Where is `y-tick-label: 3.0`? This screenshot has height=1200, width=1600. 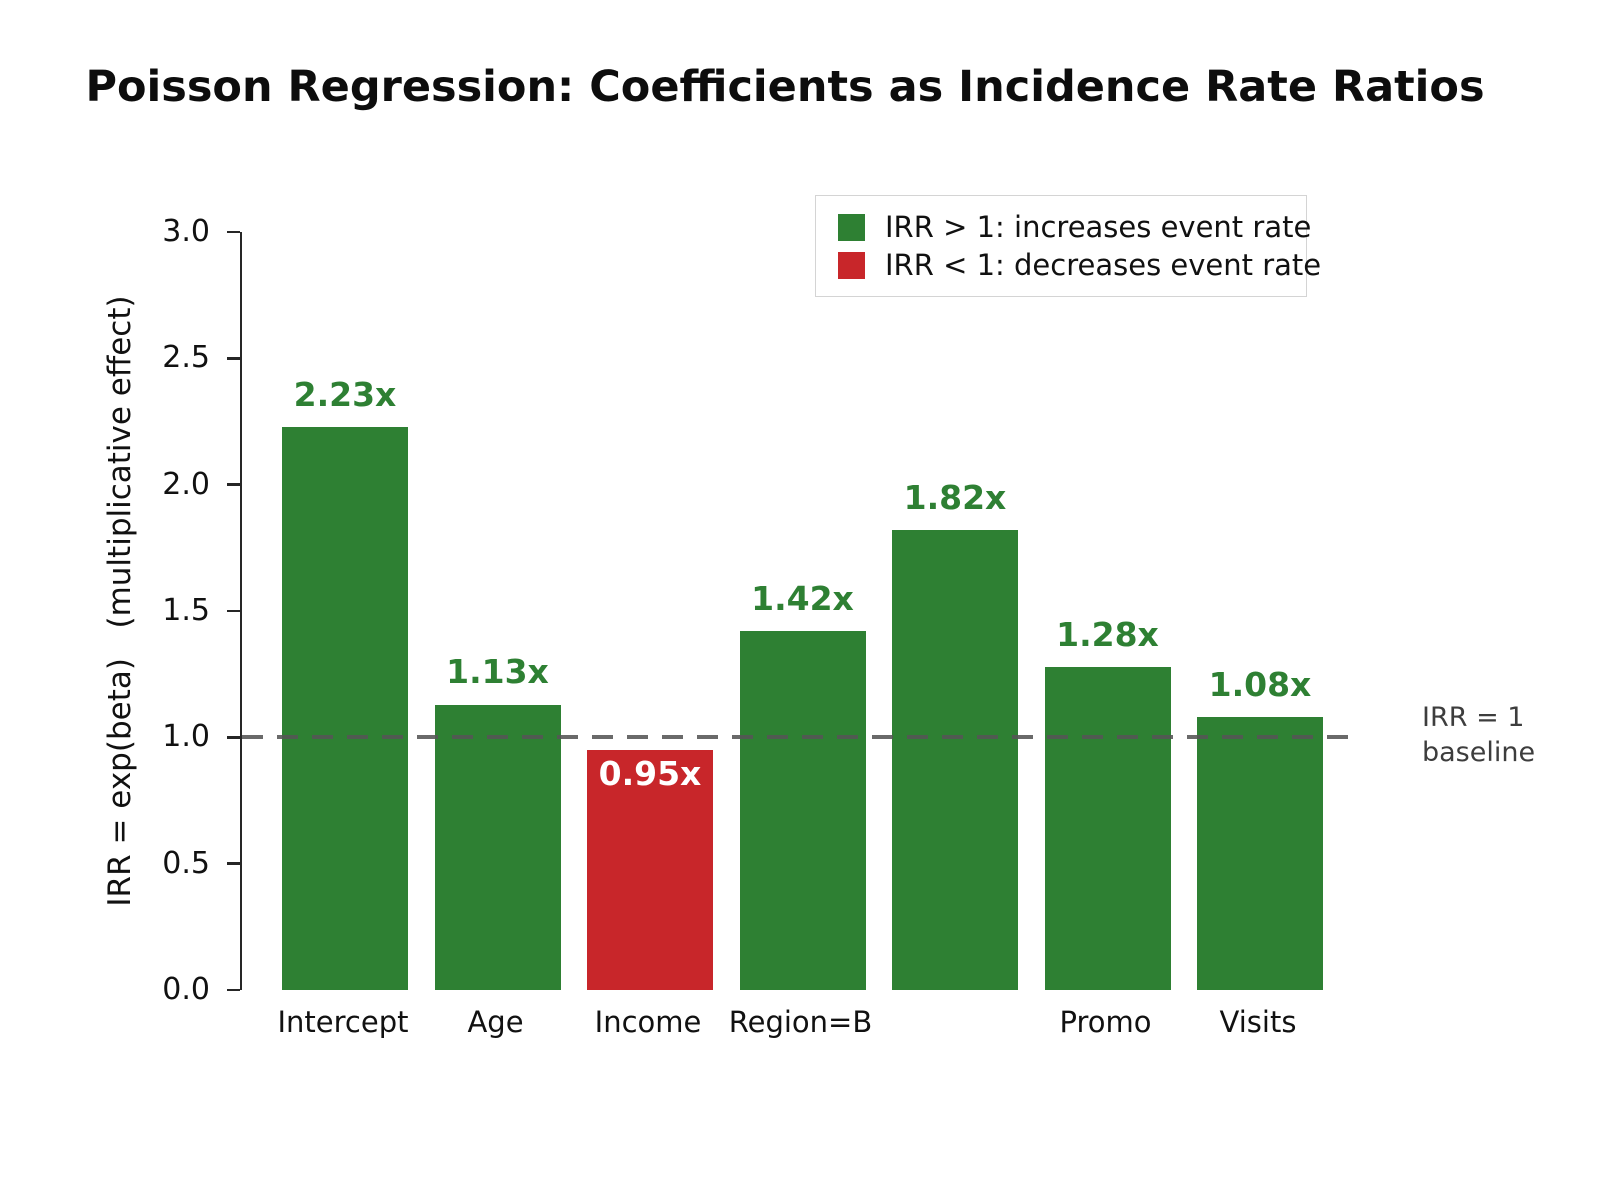
y-tick-label: 3.0 is located at coordinates (186, 231).